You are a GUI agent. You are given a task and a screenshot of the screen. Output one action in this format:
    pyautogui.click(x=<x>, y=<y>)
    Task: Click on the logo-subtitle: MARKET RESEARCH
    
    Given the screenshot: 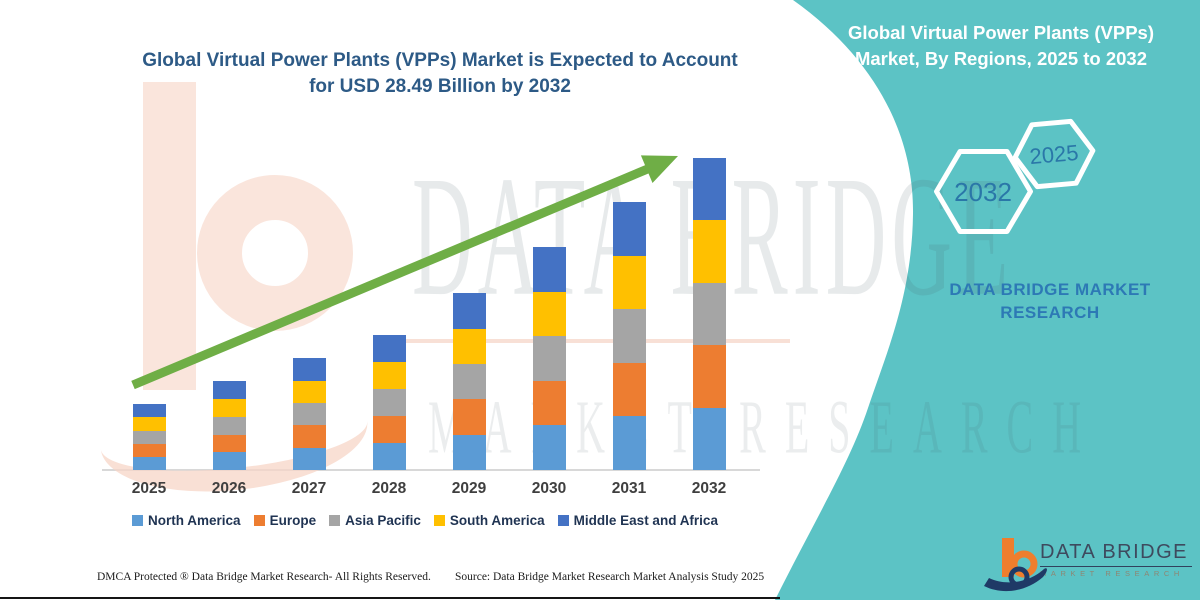 What is the action you would take?
    pyautogui.click(x=1112, y=573)
    